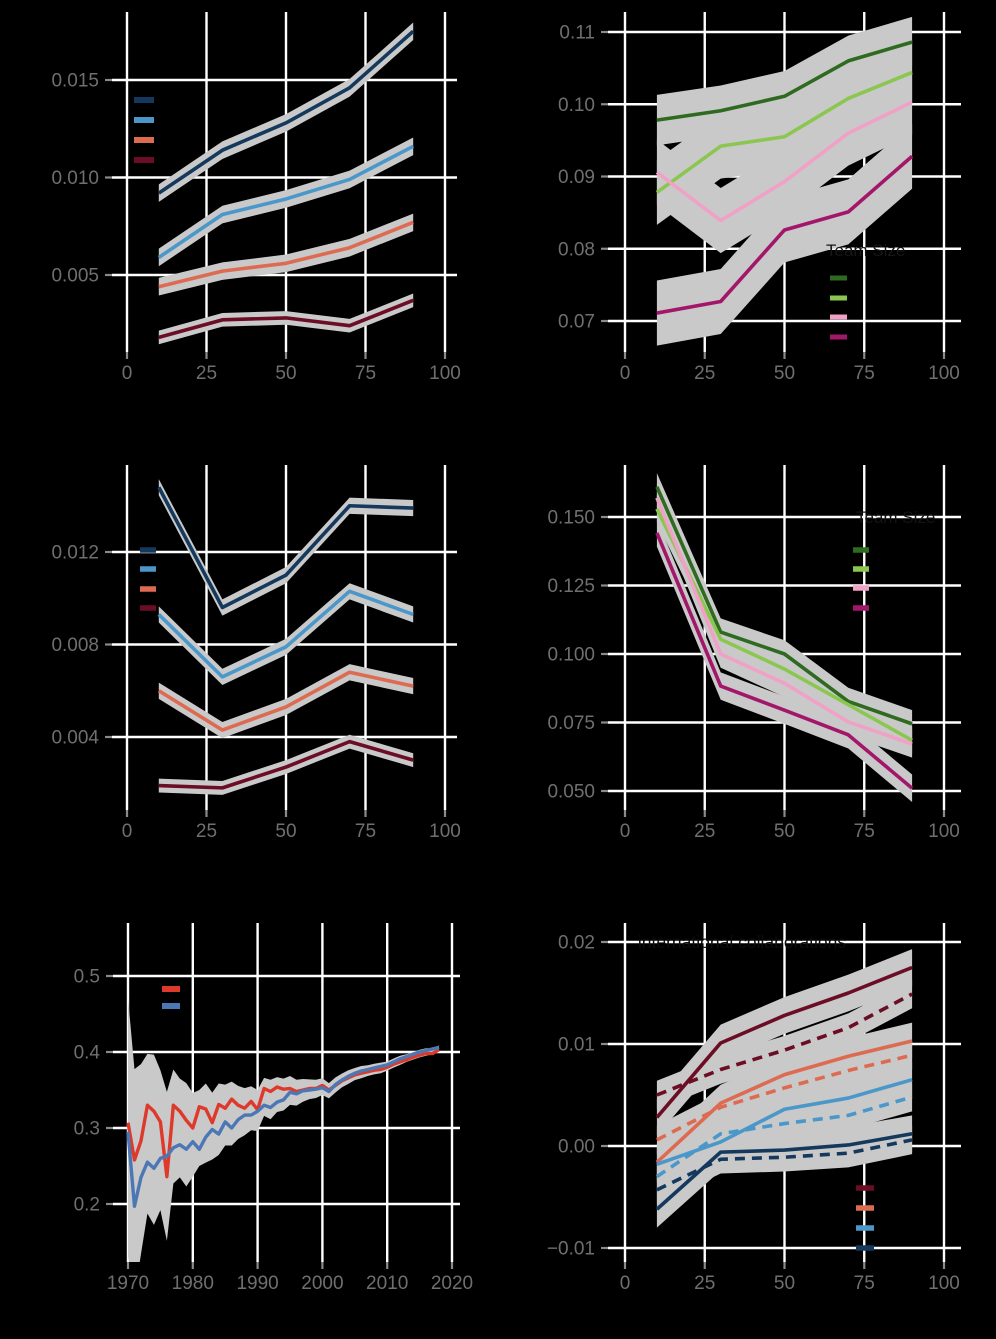  I want to click on chart-bottom-left: 1970 1980 1990 2000 2010 2020 0.2 0.3 0.4 0.5, so click(274, 1109).